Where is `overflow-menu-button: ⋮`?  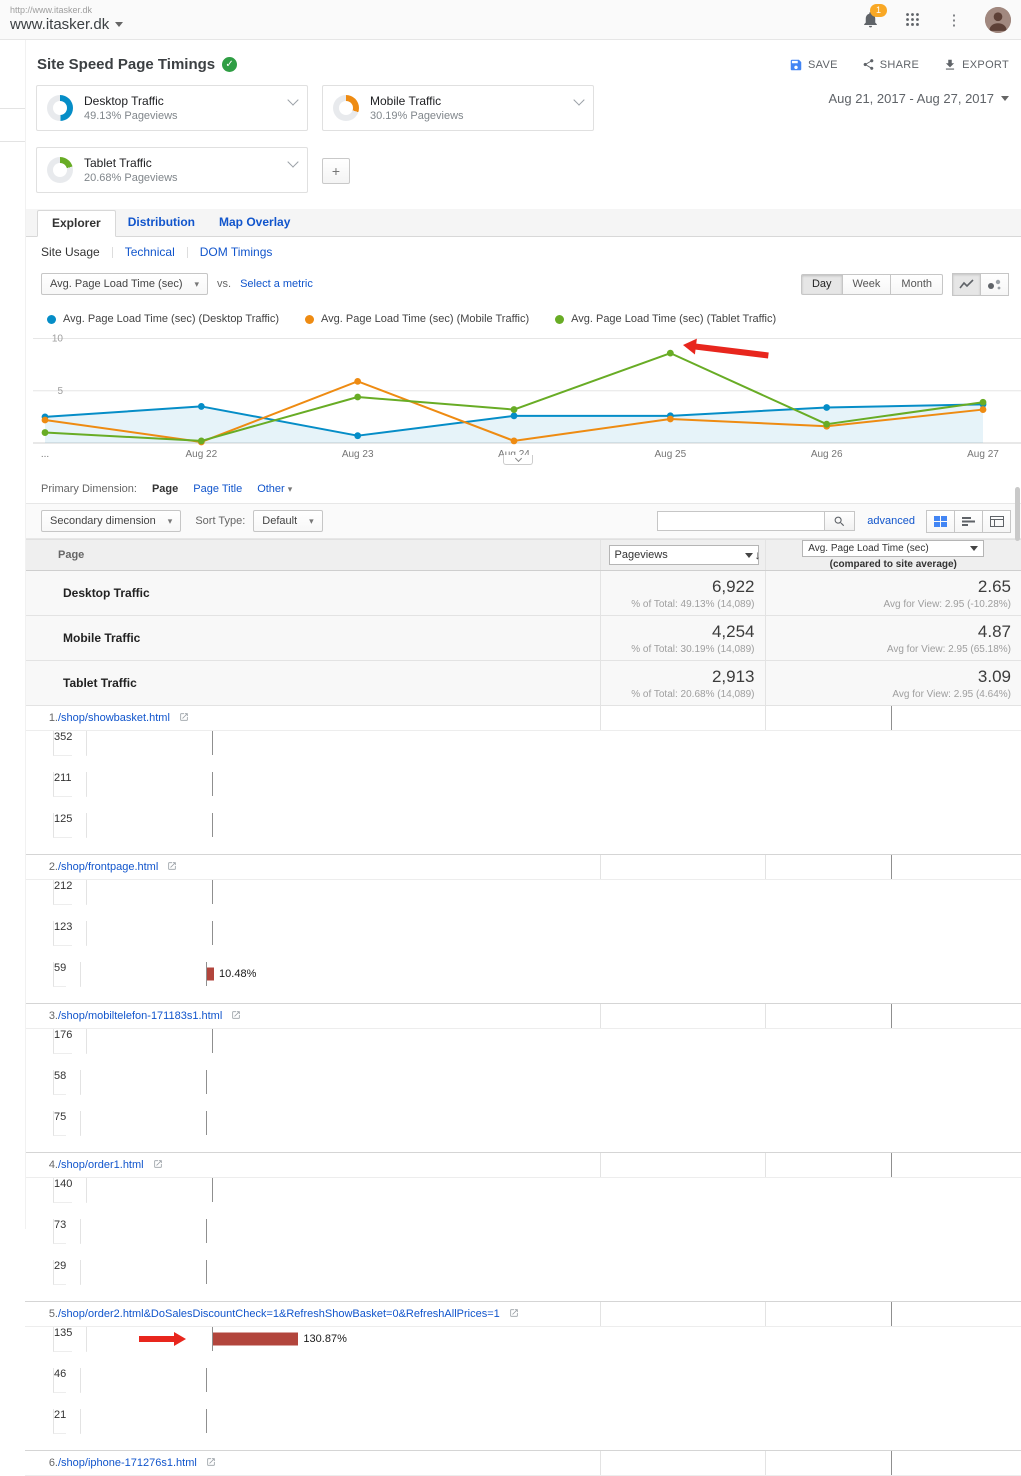 overflow-menu-button: ⋮ is located at coordinates (954, 20).